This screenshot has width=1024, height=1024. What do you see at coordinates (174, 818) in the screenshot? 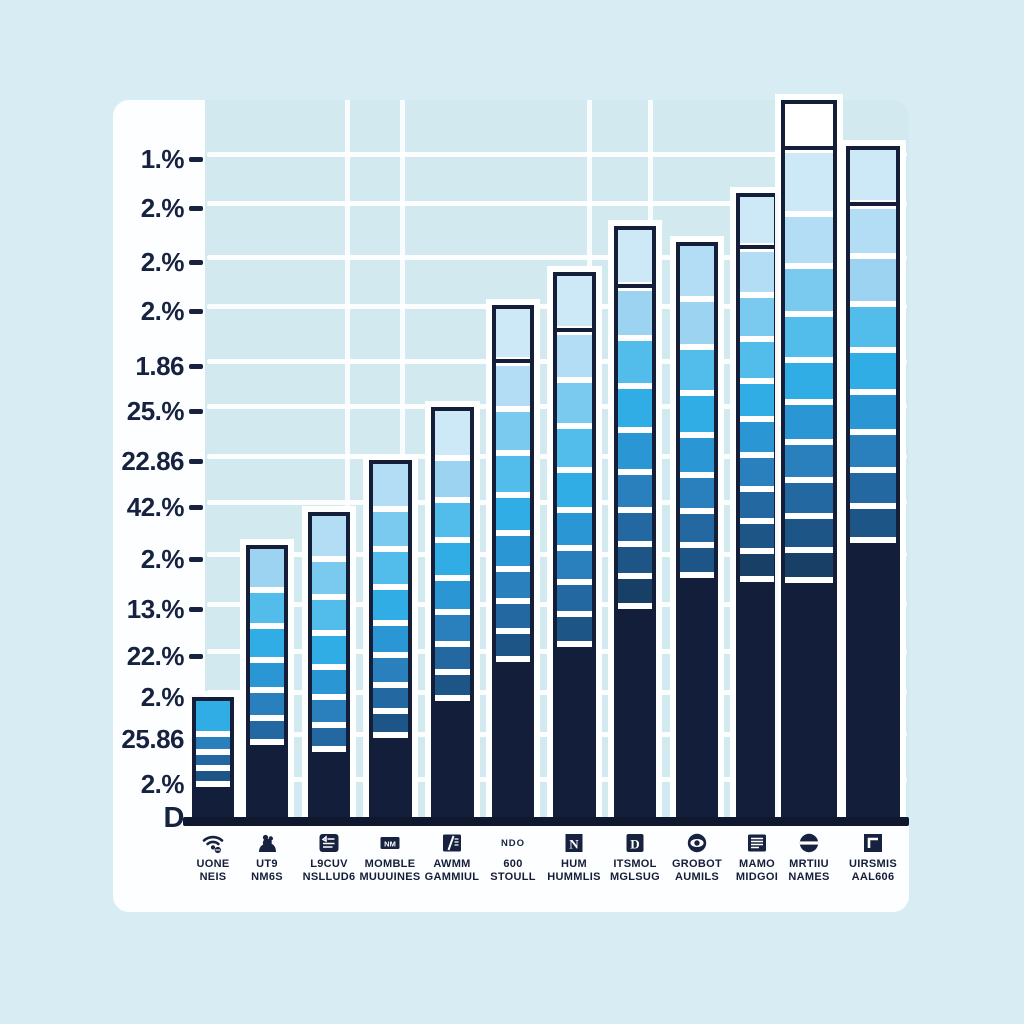
I see `y-origin-label: D` at bounding box center [174, 818].